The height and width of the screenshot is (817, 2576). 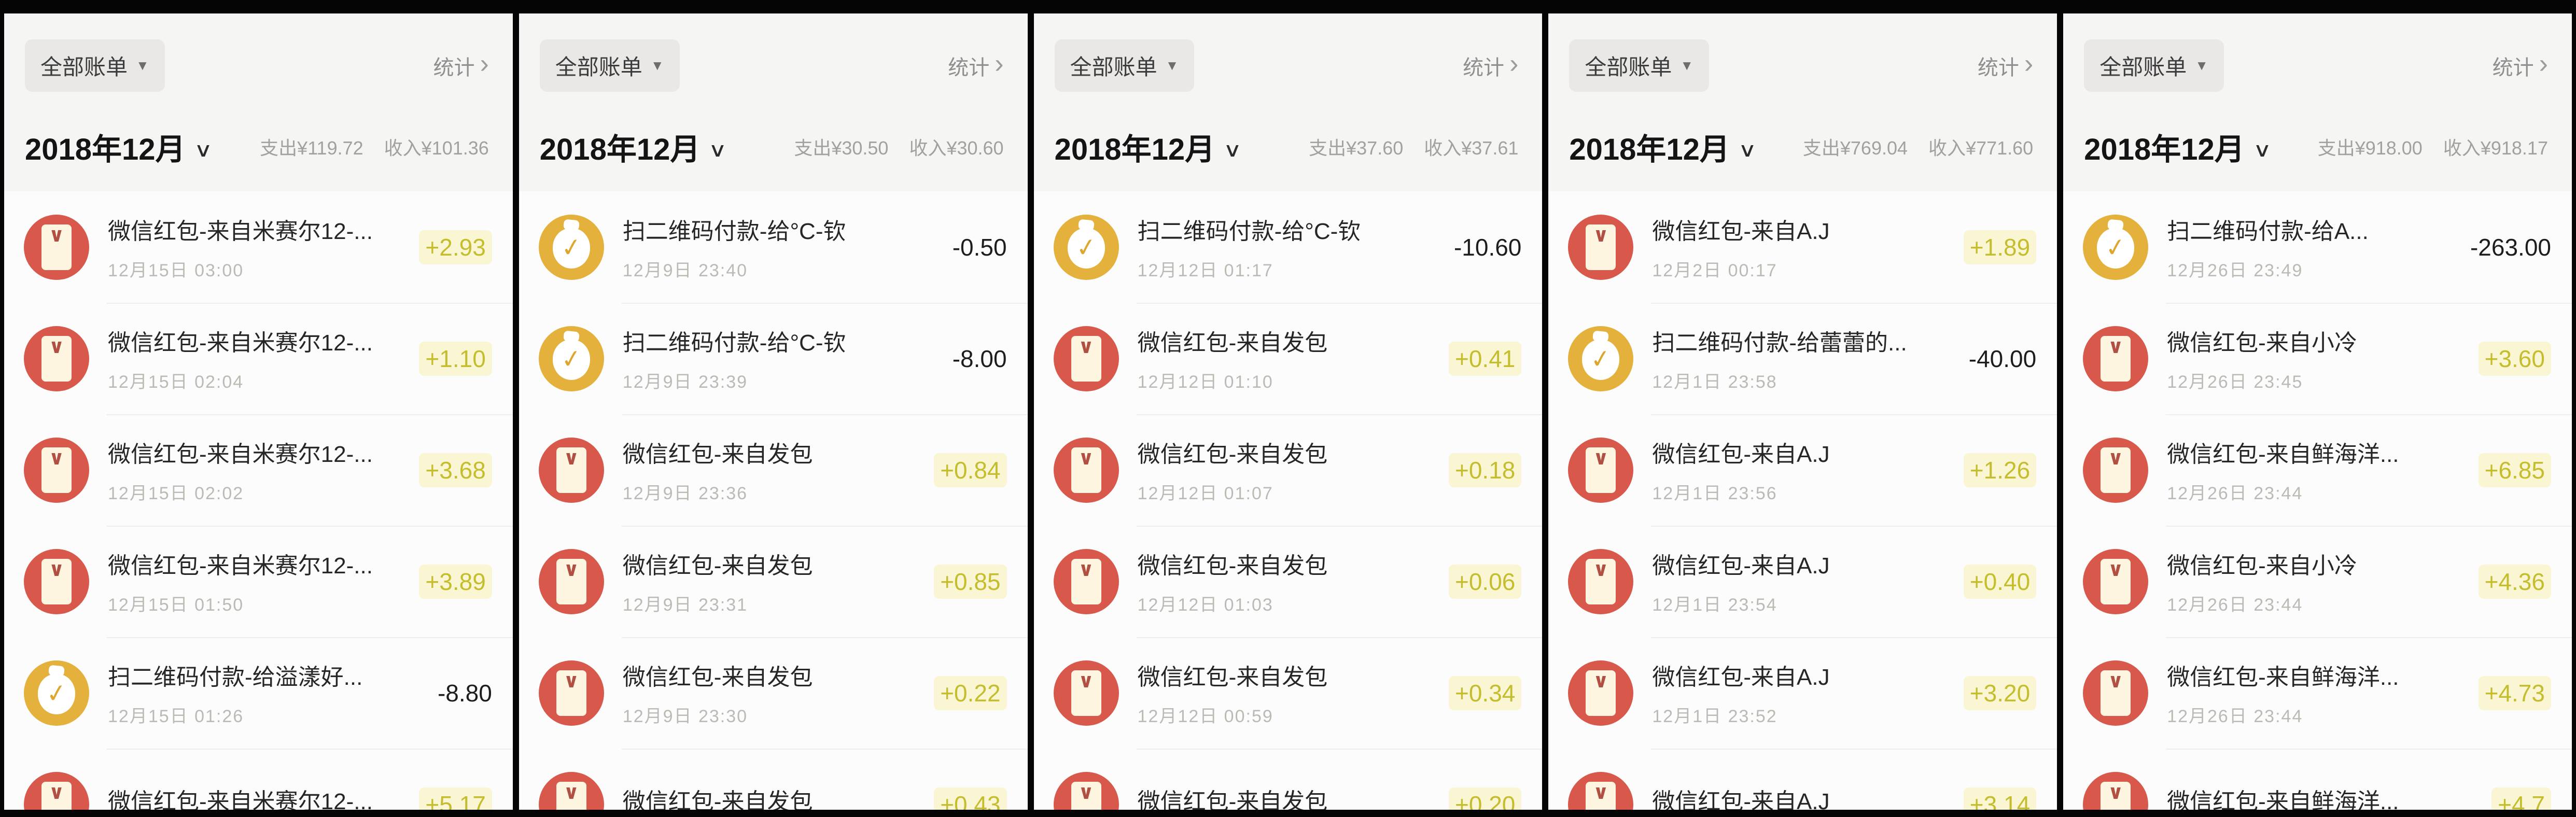 I want to click on transaction-row: 微信红包-来自鲜海洋... 12月26日 23:44 +6.85, so click(x=2317, y=470).